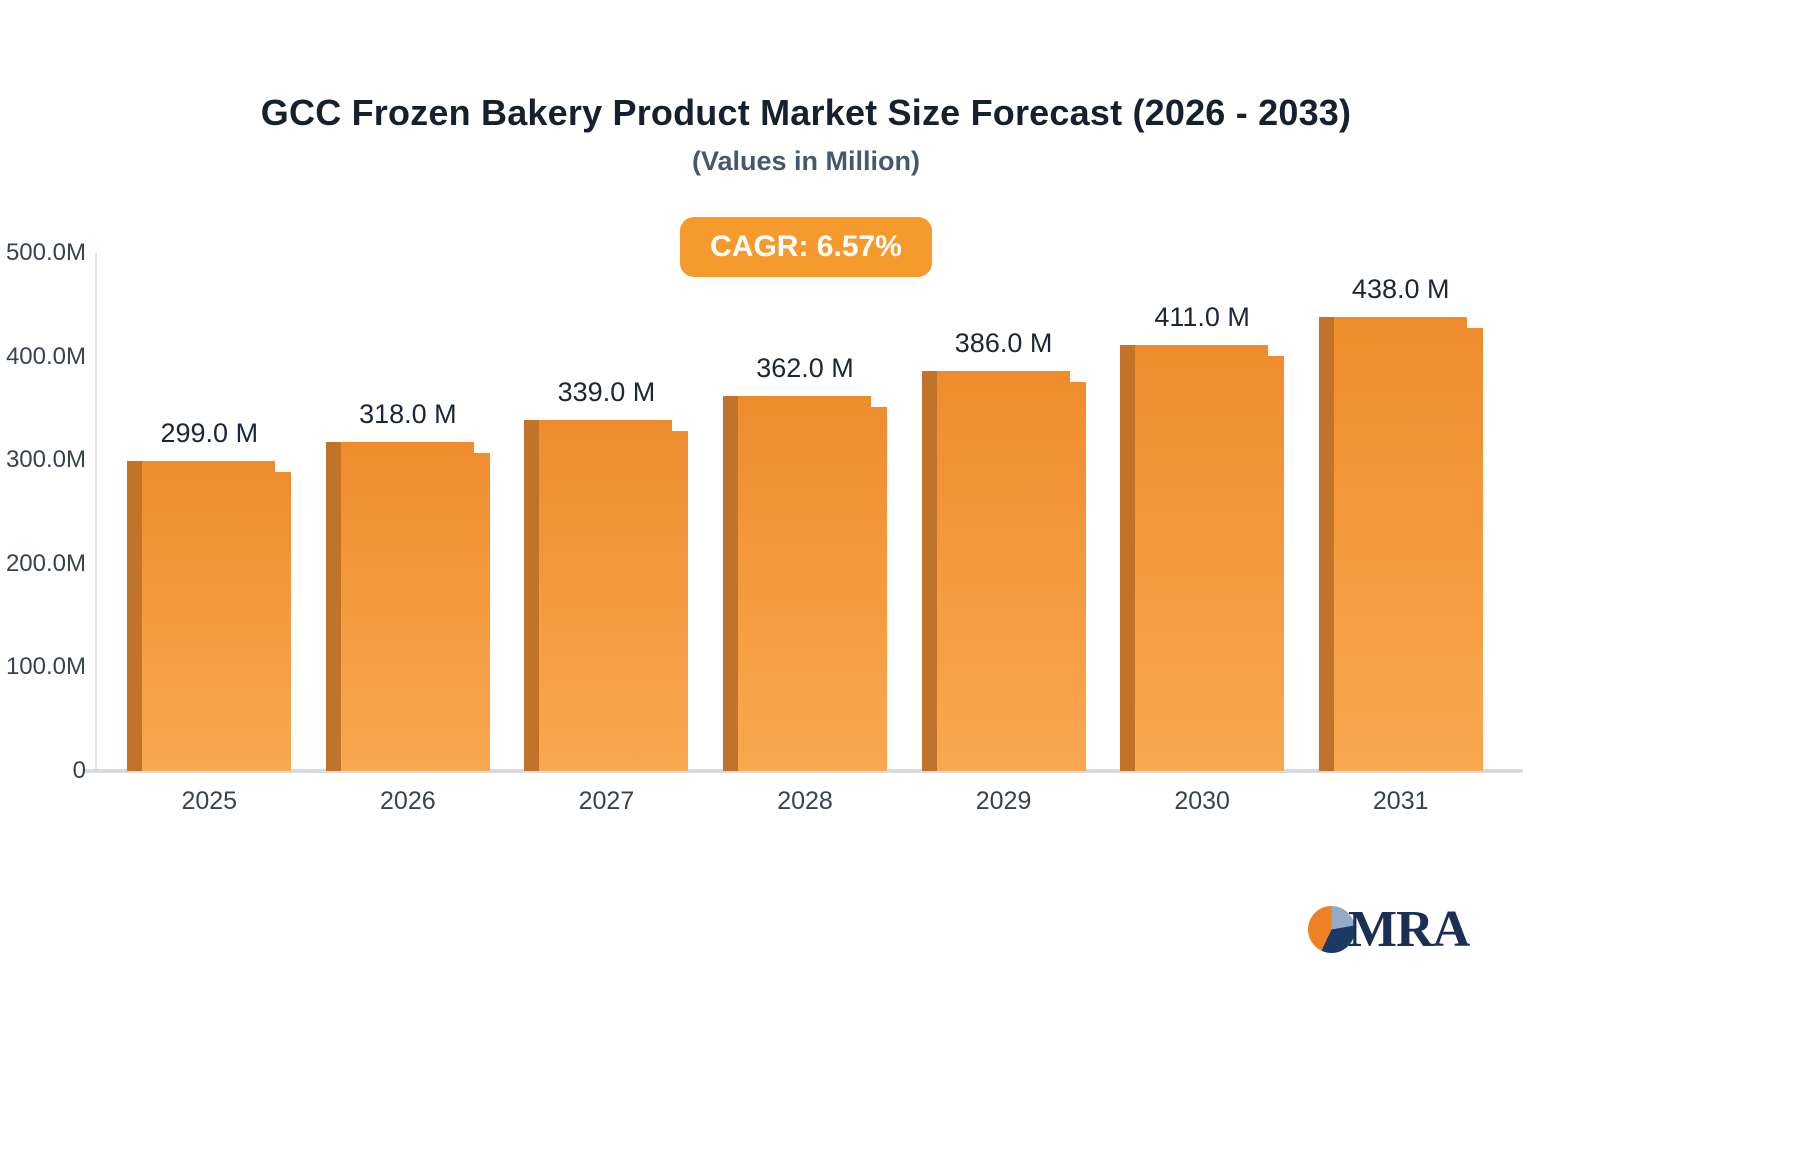  What do you see at coordinates (805, 367) in the screenshot?
I see `bar-value-label: 362.0 M` at bounding box center [805, 367].